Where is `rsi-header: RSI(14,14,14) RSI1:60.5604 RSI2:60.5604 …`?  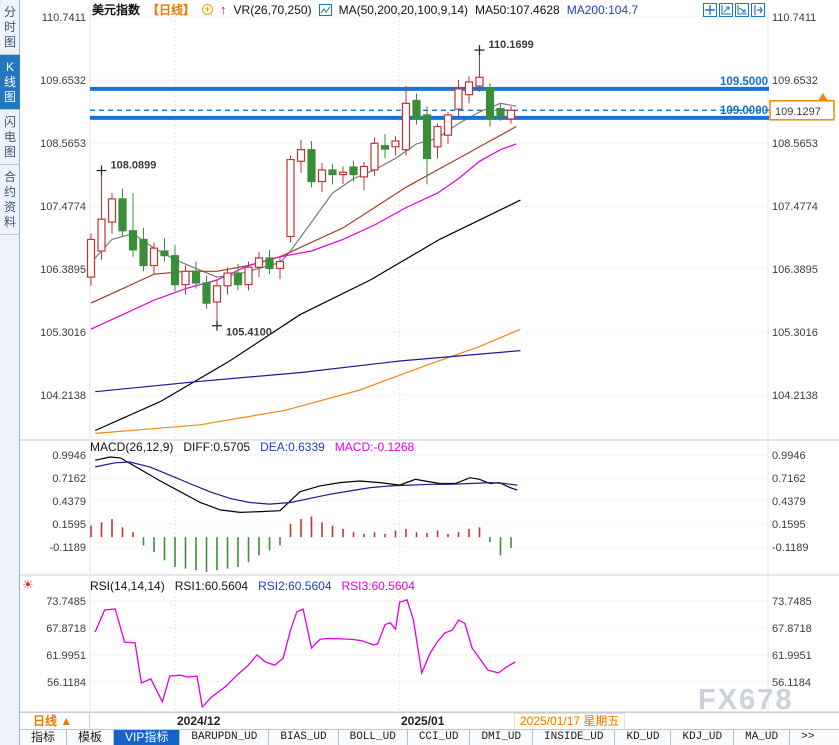
rsi-header: RSI(14,14,14) RSI1:60.5604 RSI2:60.5604 … is located at coordinates (252, 586).